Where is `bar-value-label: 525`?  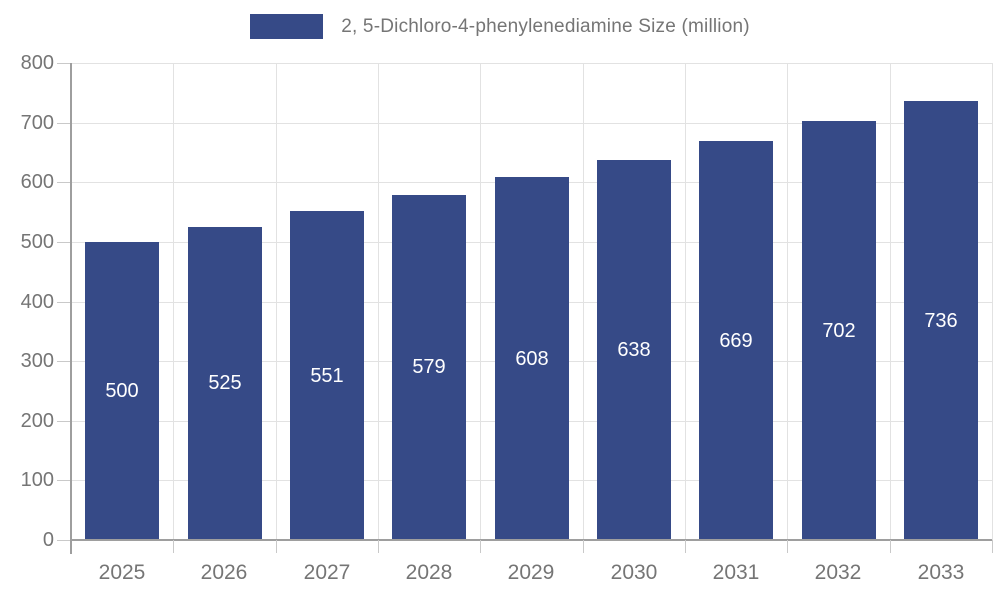 bar-value-label: 525 is located at coordinates (225, 383).